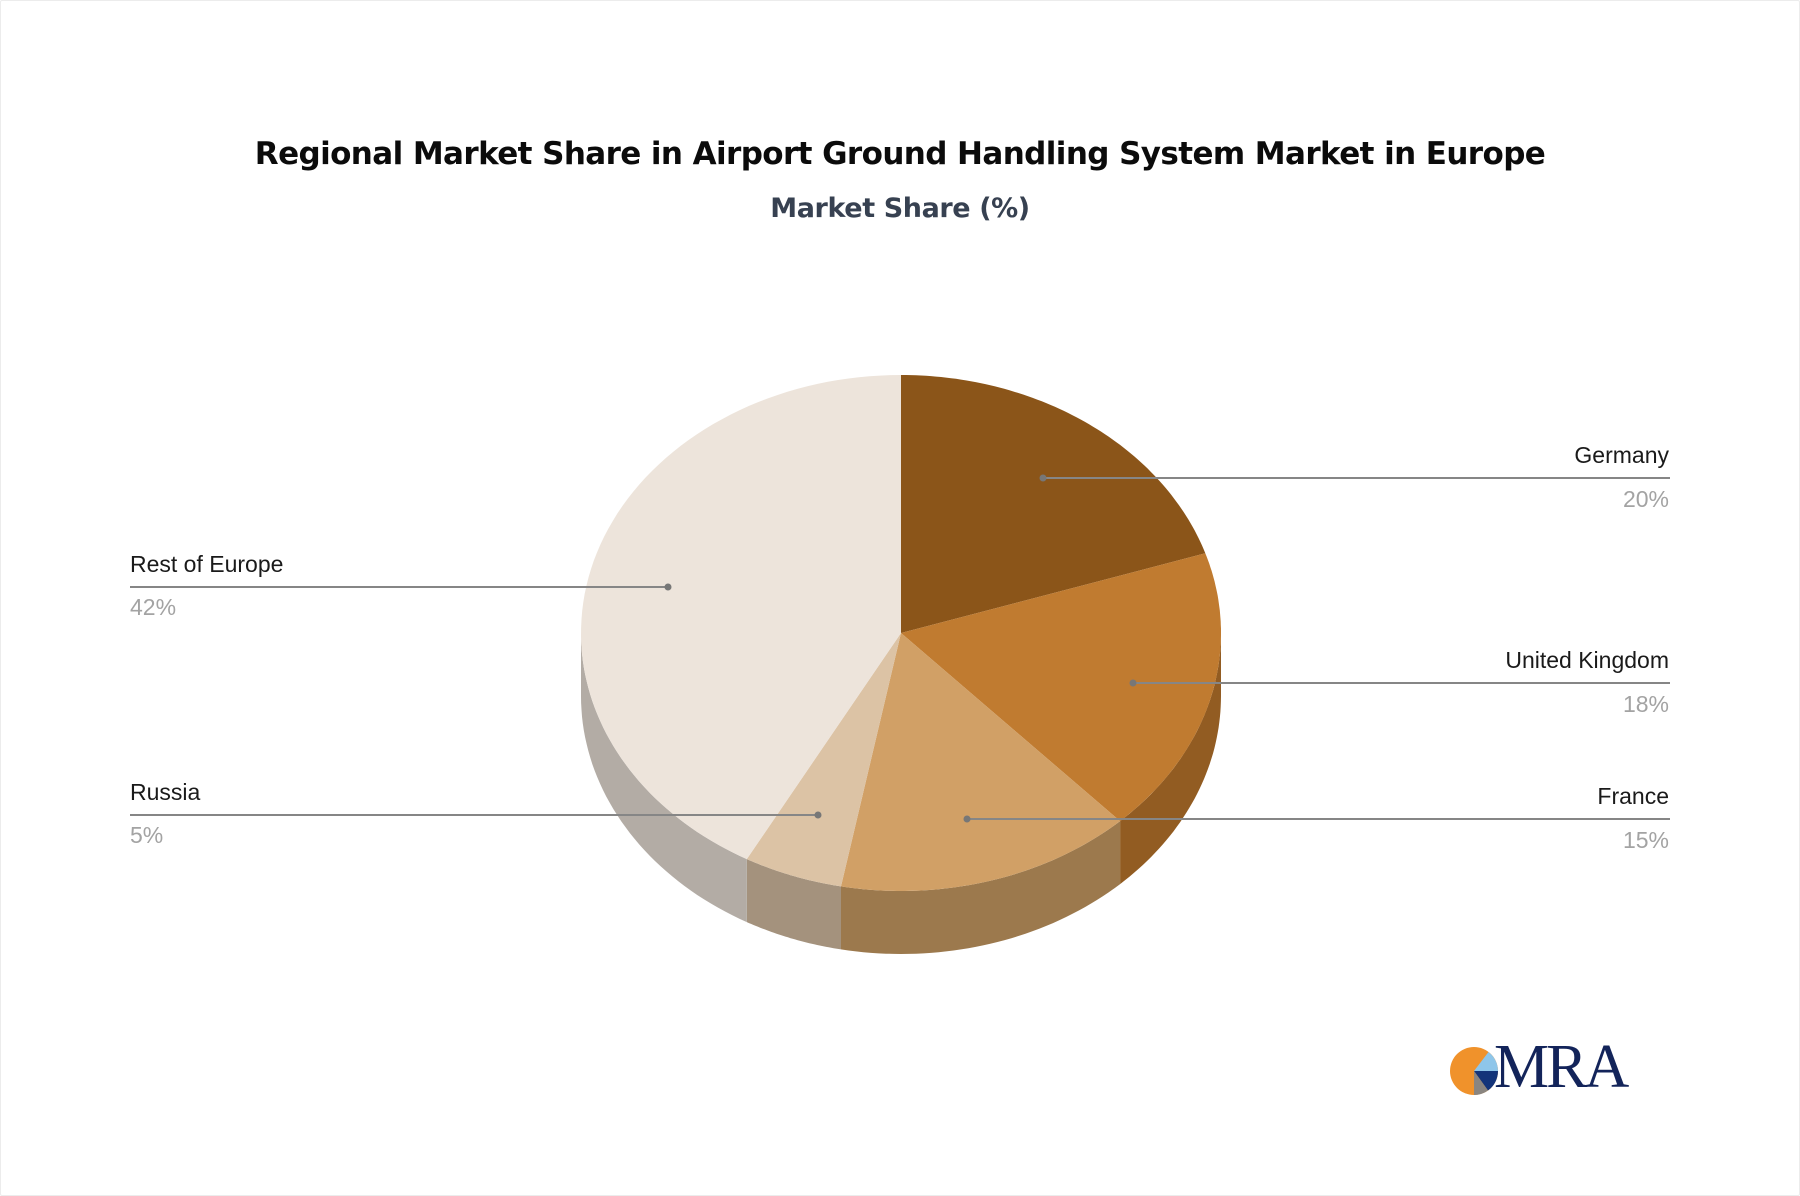  Describe the element at coordinates (967, 819) in the screenshot. I see `leader-dot-france` at that location.